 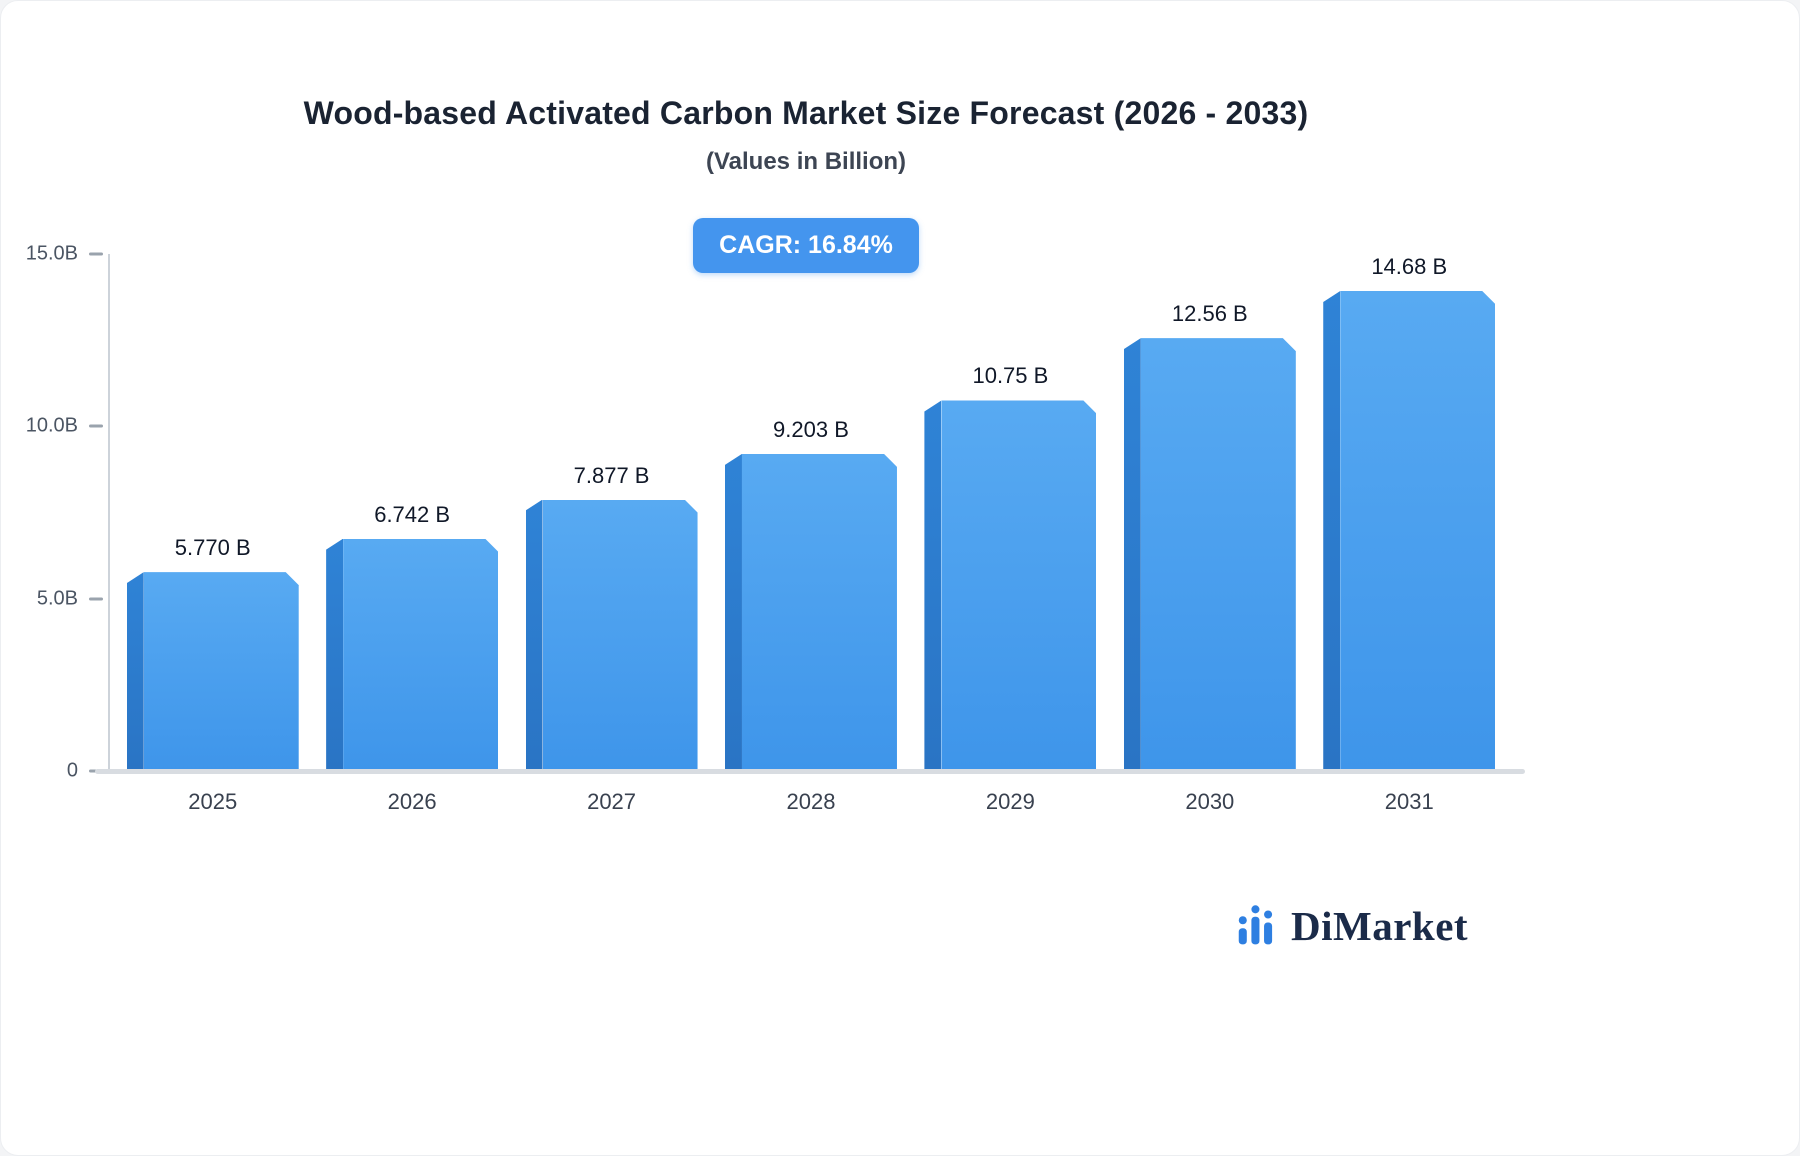 What do you see at coordinates (612, 801) in the screenshot?
I see `x-axis-label: 2027` at bounding box center [612, 801].